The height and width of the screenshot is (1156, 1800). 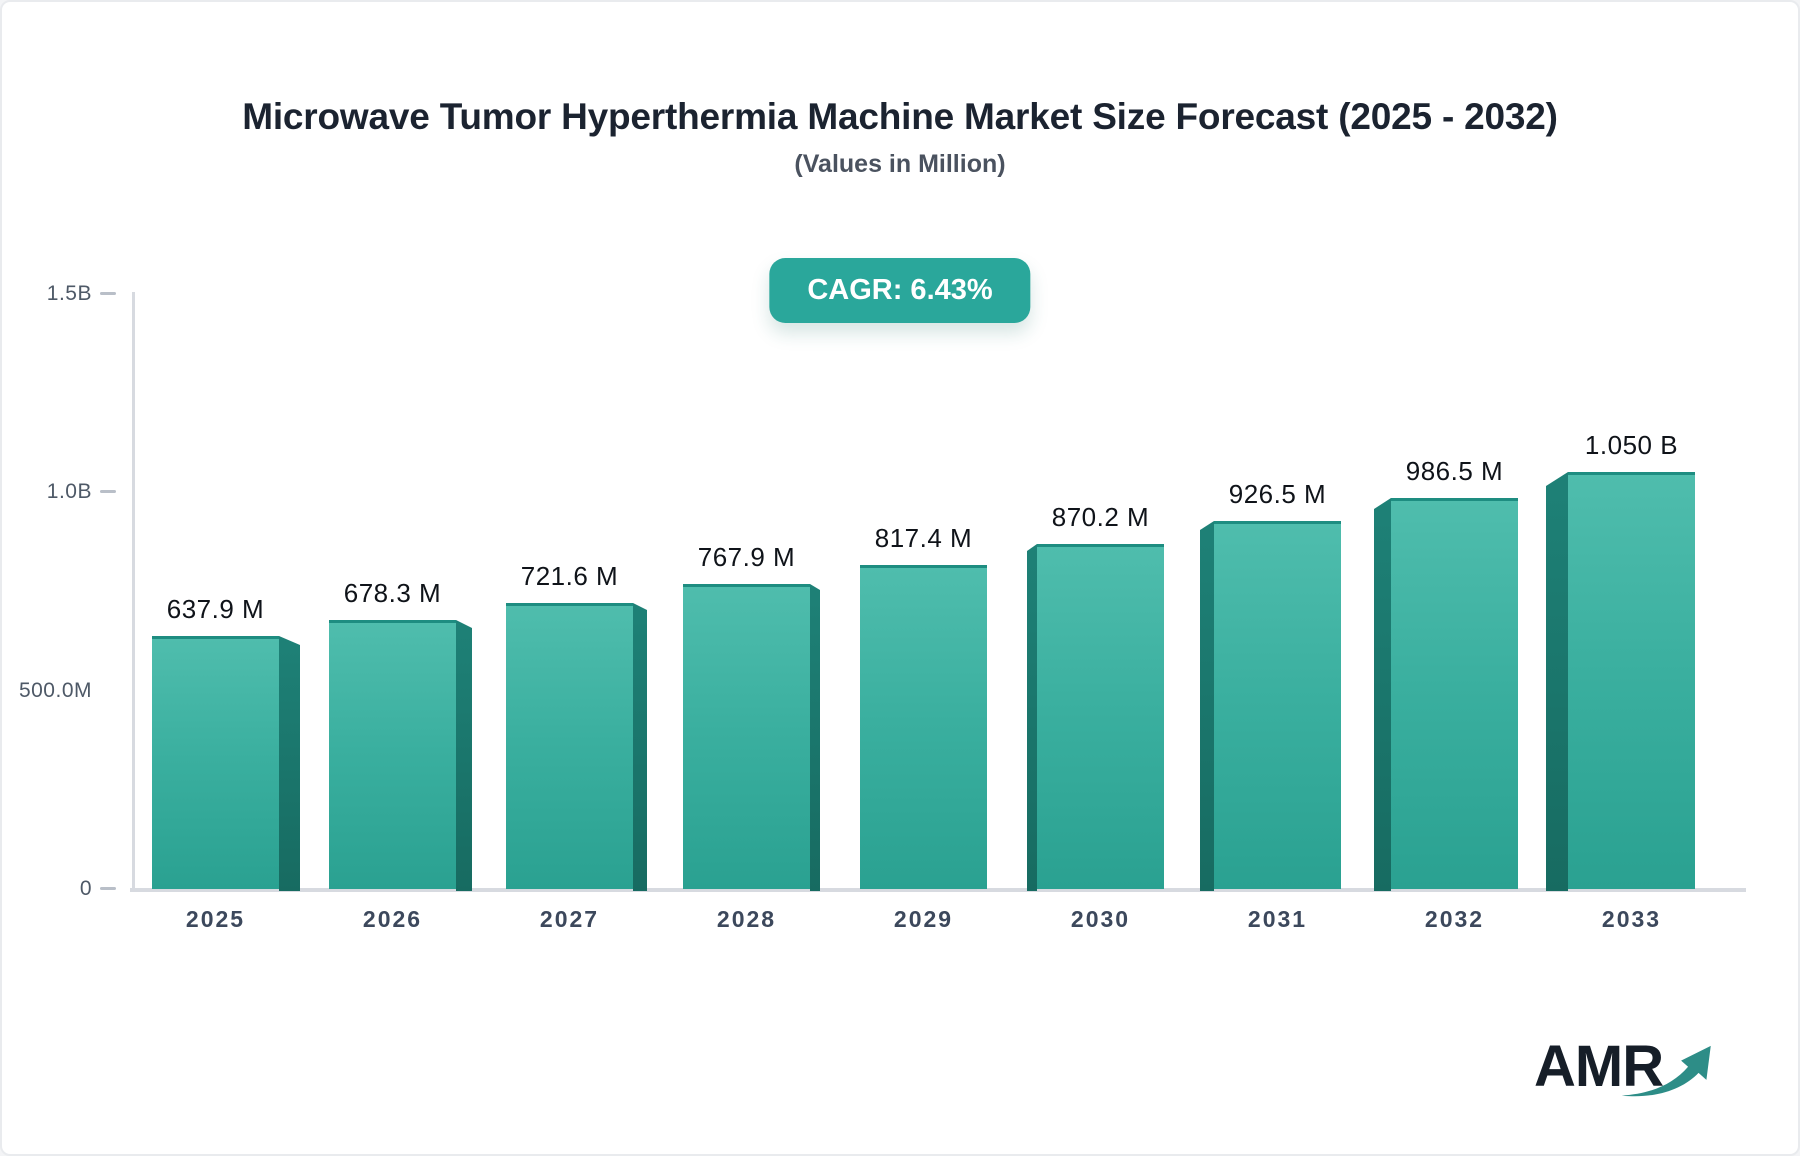 What do you see at coordinates (1454, 919) in the screenshot?
I see `x-axis-label-2032: 2032` at bounding box center [1454, 919].